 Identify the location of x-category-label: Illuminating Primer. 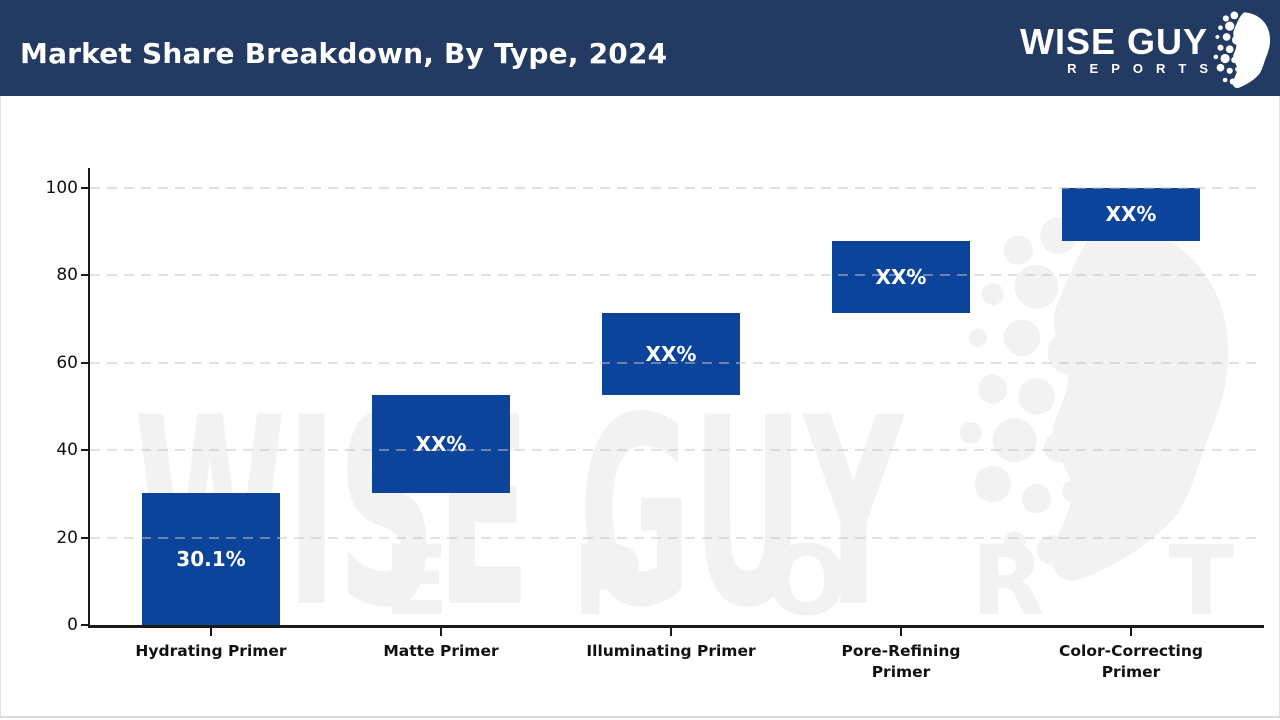
(671, 651).